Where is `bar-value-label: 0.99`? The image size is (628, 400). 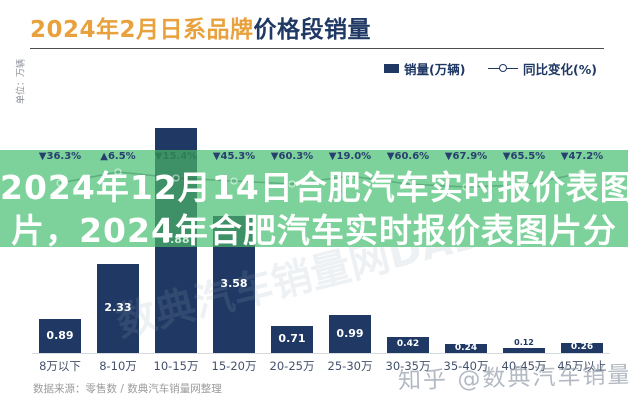 bar-value-label: 0.99 is located at coordinates (350, 333).